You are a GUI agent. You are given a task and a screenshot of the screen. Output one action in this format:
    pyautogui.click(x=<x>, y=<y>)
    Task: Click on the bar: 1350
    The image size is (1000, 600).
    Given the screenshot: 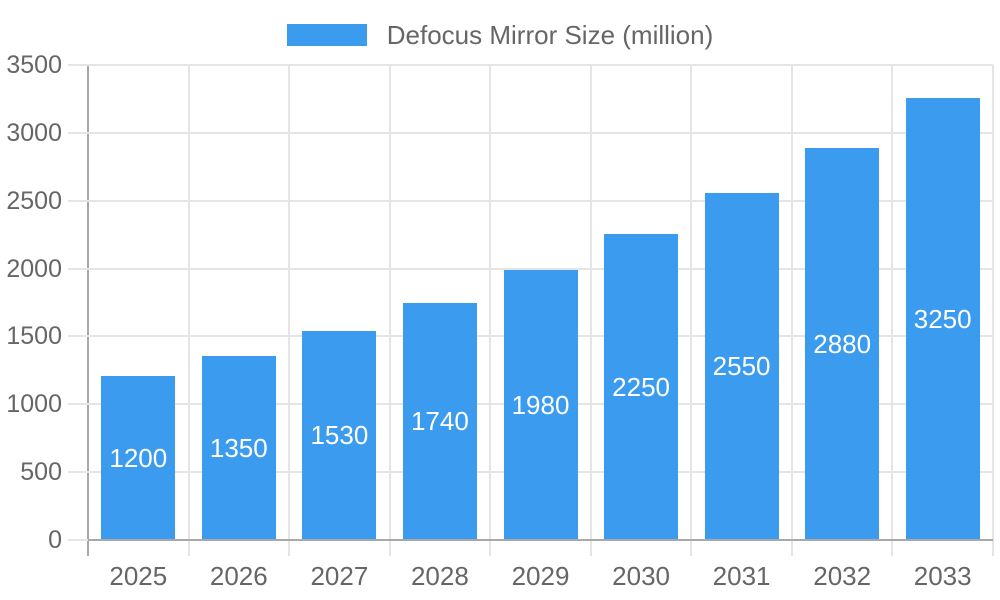 What is the action you would take?
    pyautogui.click(x=238, y=447)
    